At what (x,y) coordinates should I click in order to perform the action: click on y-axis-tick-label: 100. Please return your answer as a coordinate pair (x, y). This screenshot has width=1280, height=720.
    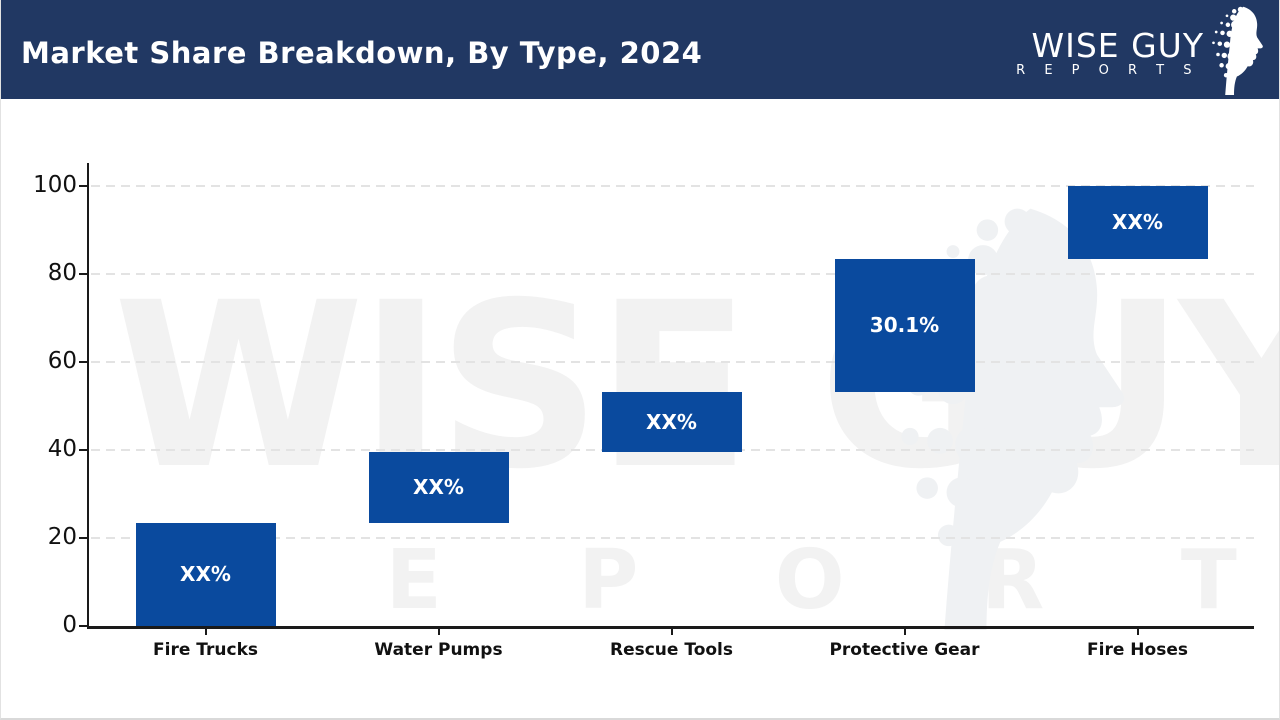
    Looking at the image, I should click on (55, 184).